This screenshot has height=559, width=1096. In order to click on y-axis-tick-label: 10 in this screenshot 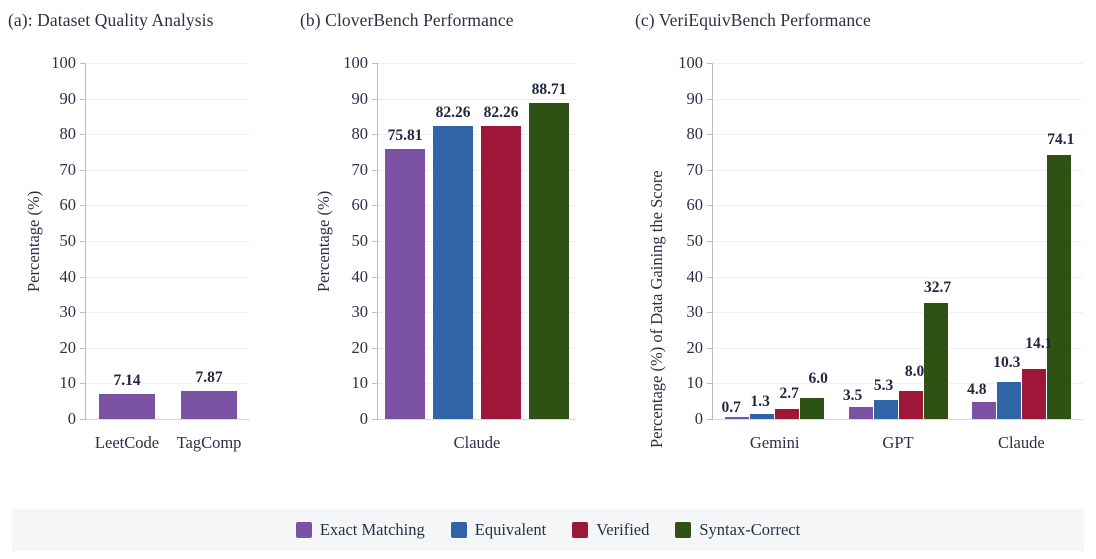, I will do `click(68, 383)`.